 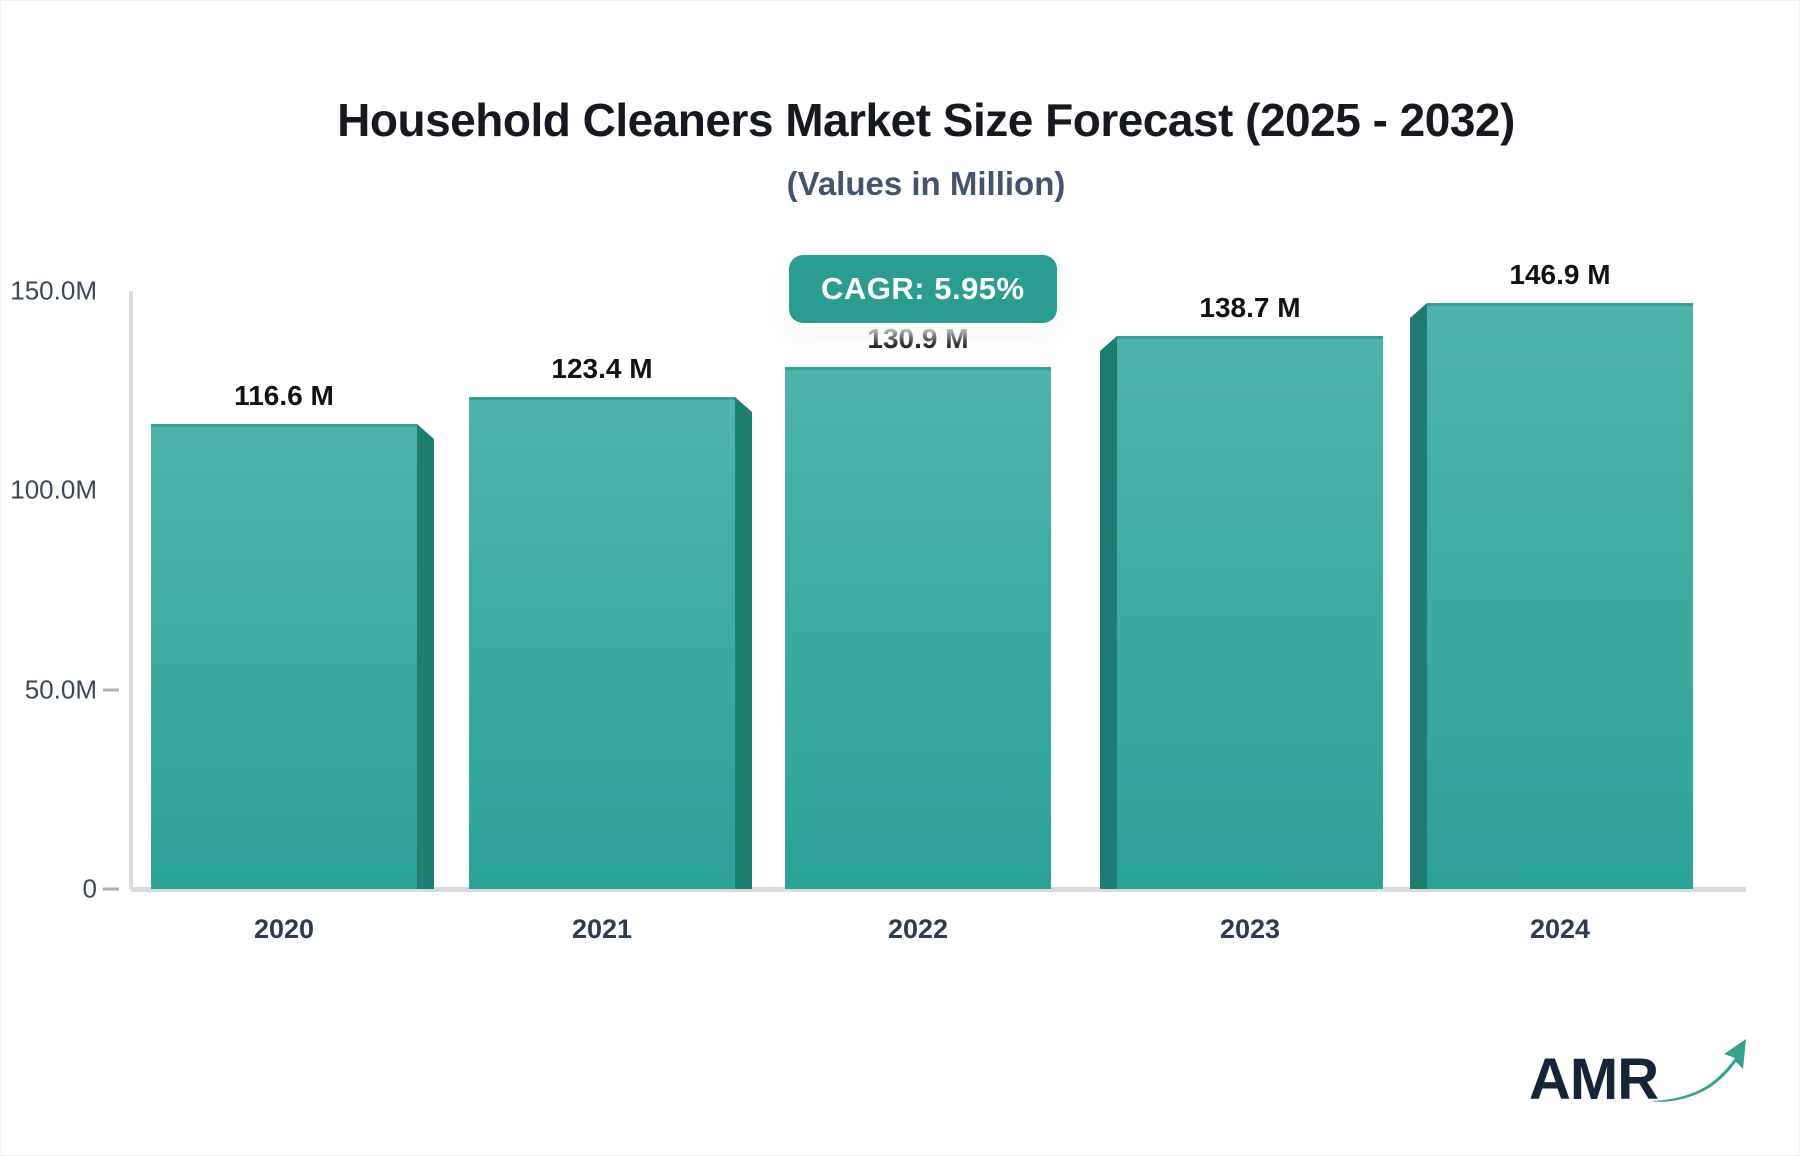 What do you see at coordinates (60, 689) in the screenshot?
I see `y-axis-tick-label: 50.0M` at bounding box center [60, 689].